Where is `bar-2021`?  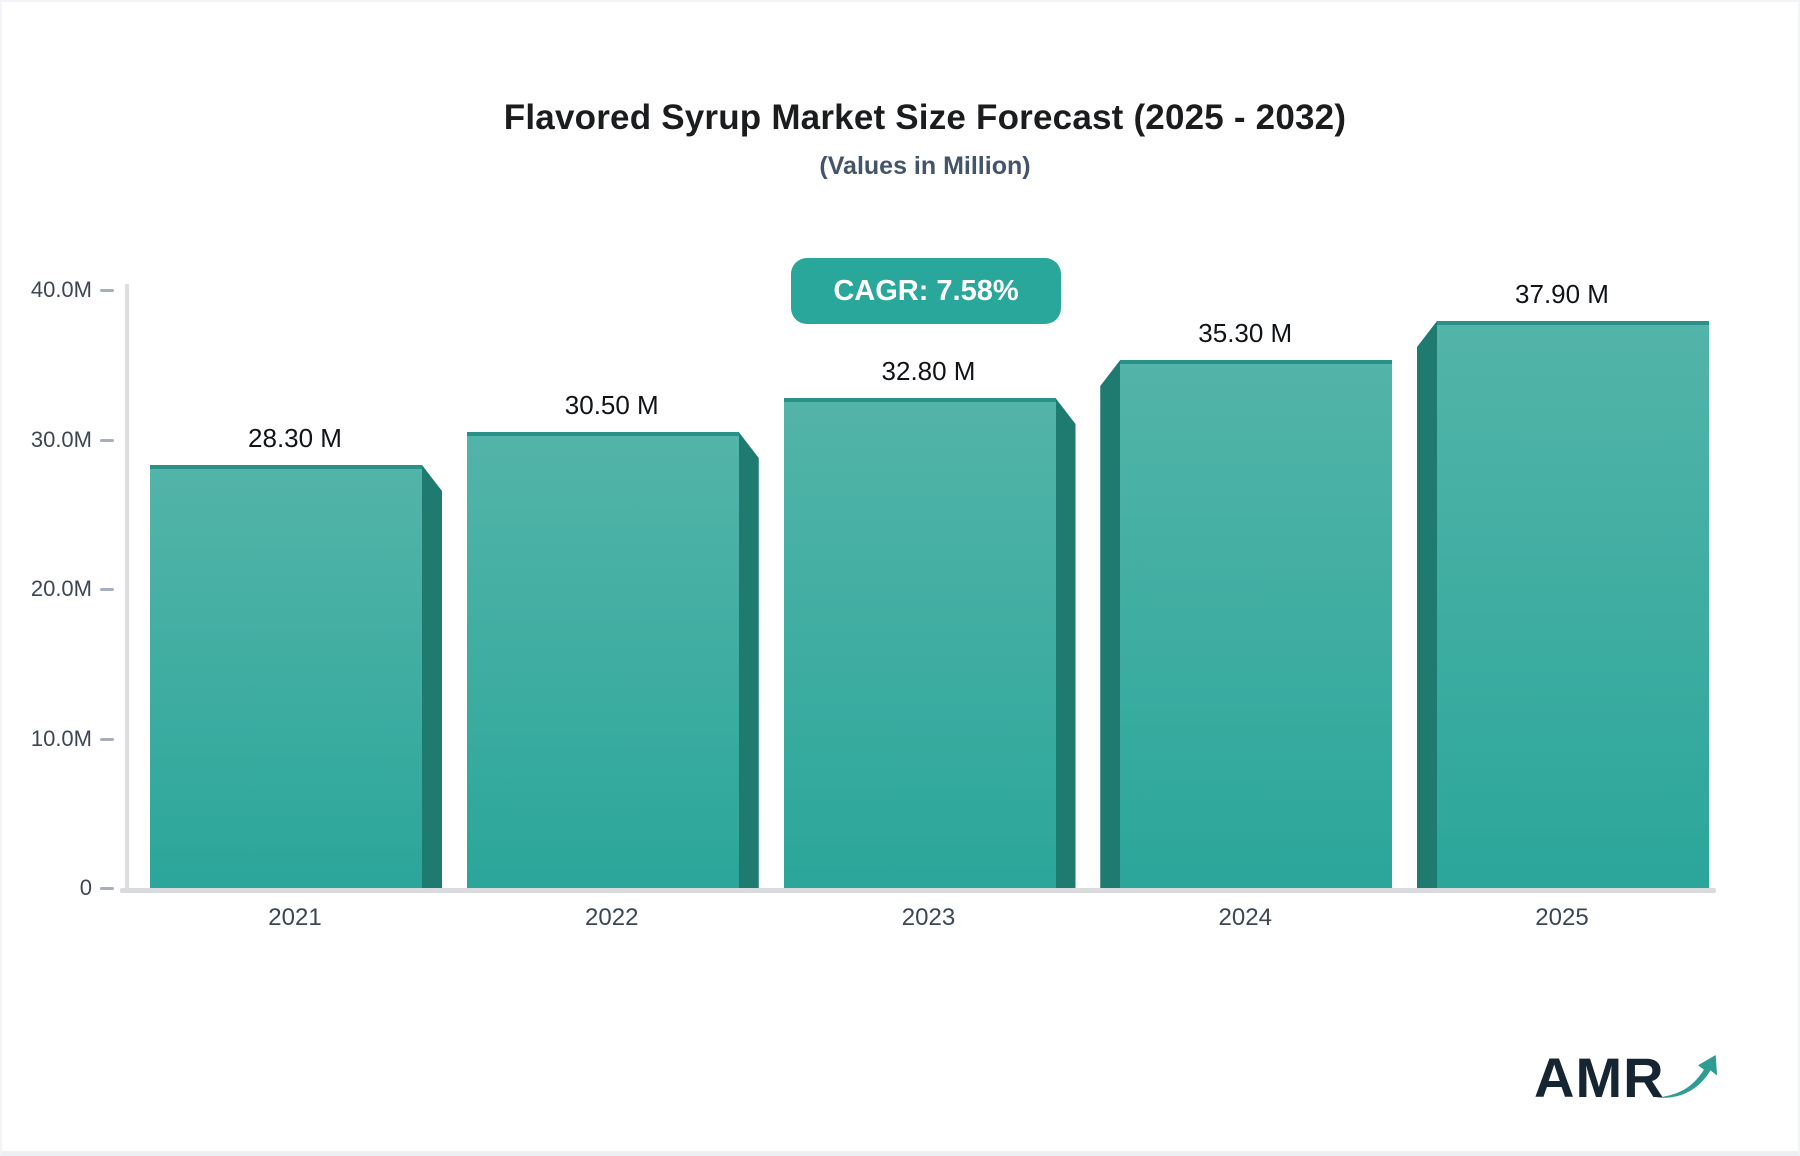 bar-2021 is located at coordinates (286, 676).